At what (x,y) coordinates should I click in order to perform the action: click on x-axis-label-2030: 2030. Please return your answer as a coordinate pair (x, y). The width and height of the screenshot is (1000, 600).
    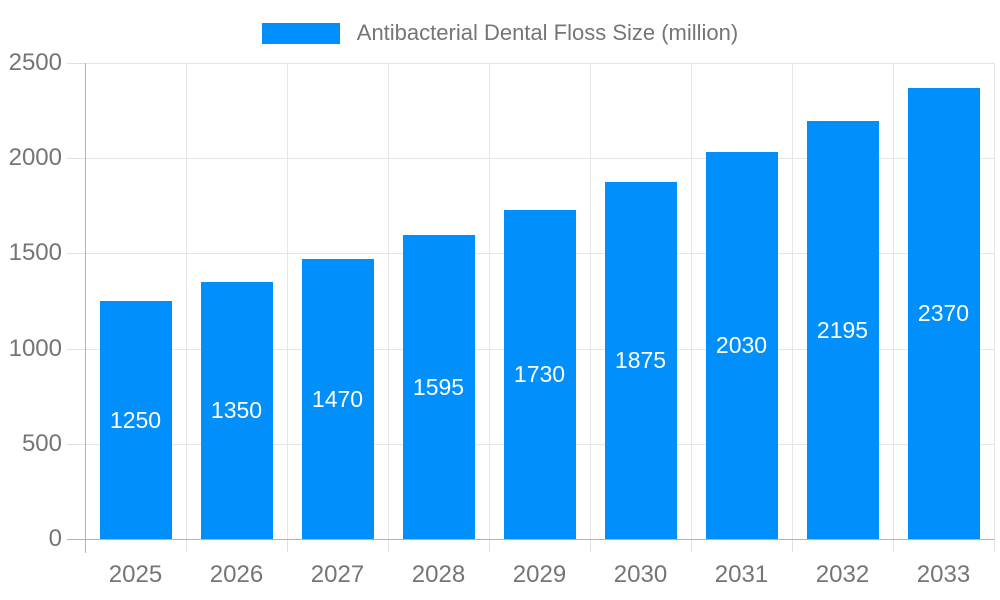
    Looking at the image, I should click on (640, 574).